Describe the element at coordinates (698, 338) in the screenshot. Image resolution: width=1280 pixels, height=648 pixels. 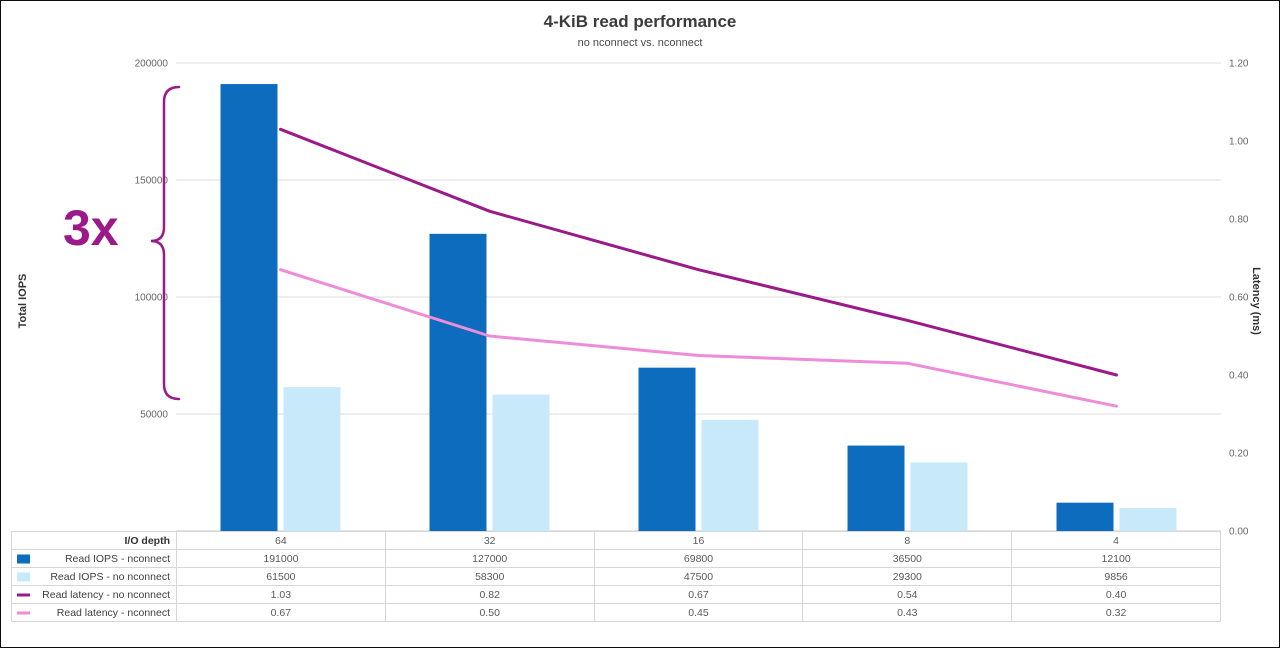
I see `line-read-latency-nconnect` at that location.